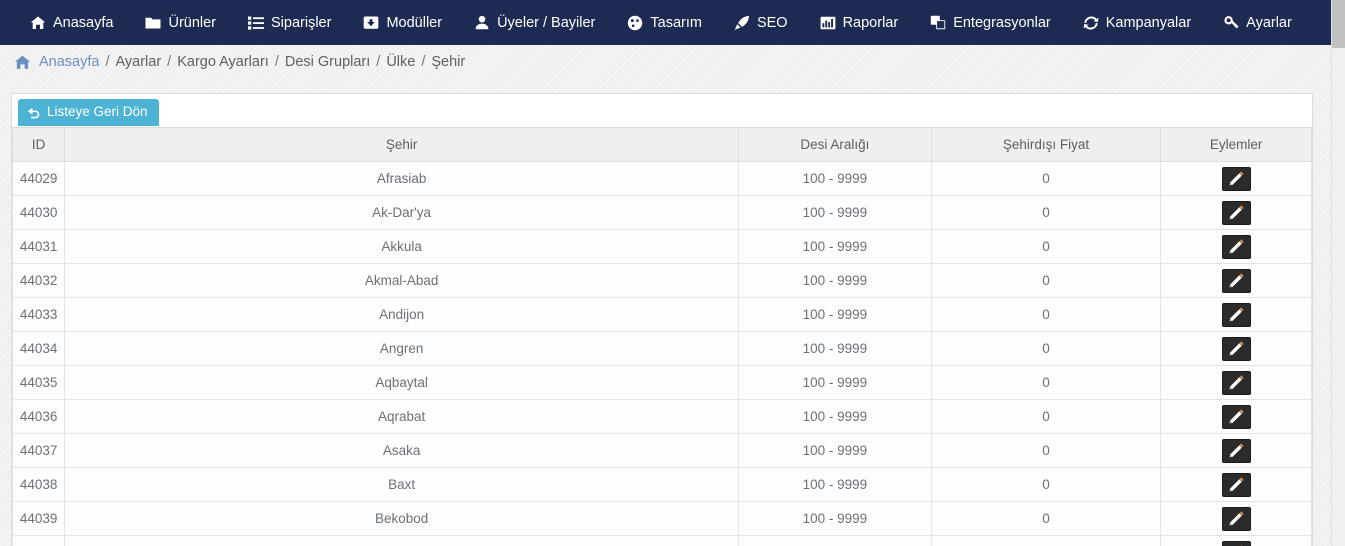  Describe the element at coordinates (859, 23) in the screenshot. I see `nav-item-raporlar: Raporlar` at that location.